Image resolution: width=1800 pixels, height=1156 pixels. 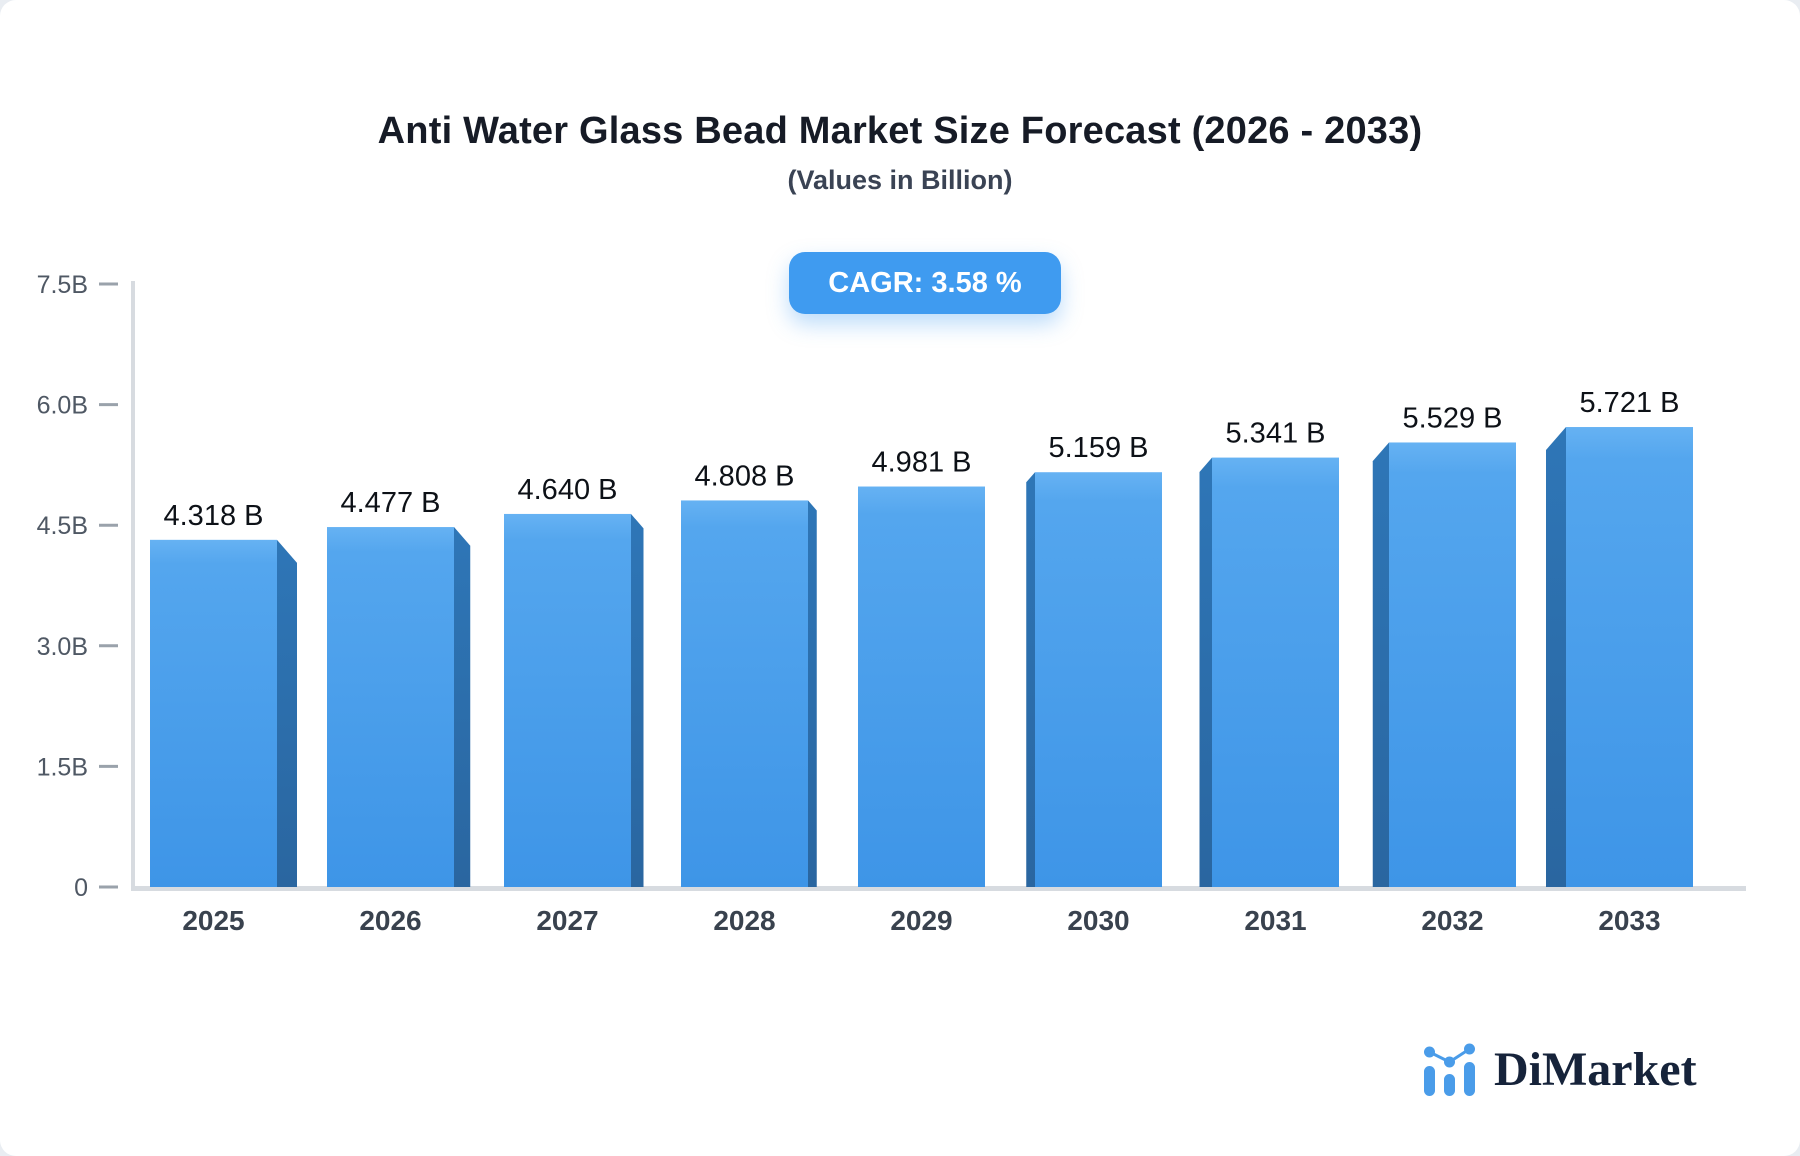 I want to click on x-category-label: 2031, so click(x=1275, y=920).